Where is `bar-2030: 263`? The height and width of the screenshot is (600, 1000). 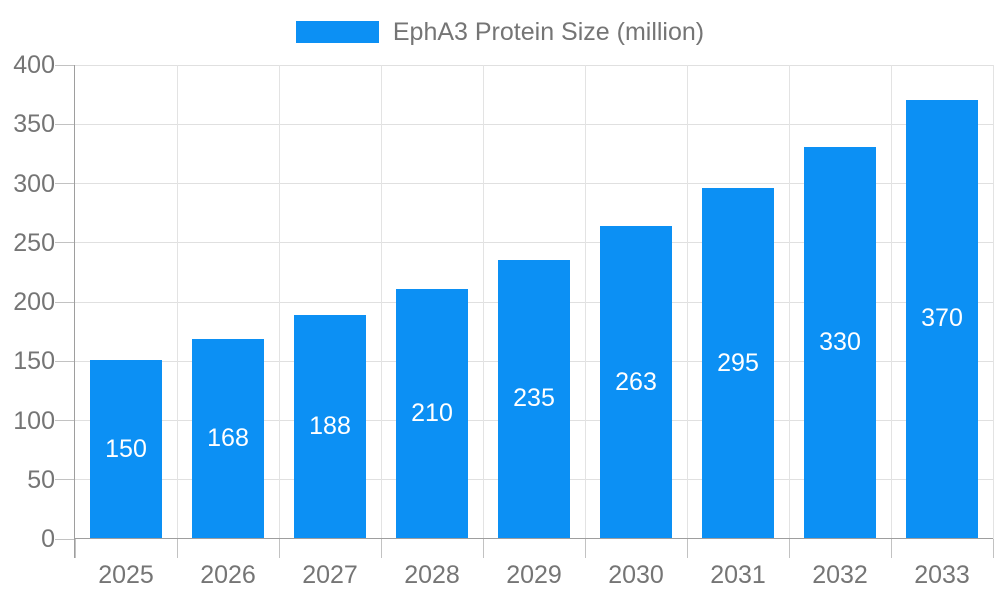 bar-2030: 263 is located at coordinates (636, 382).